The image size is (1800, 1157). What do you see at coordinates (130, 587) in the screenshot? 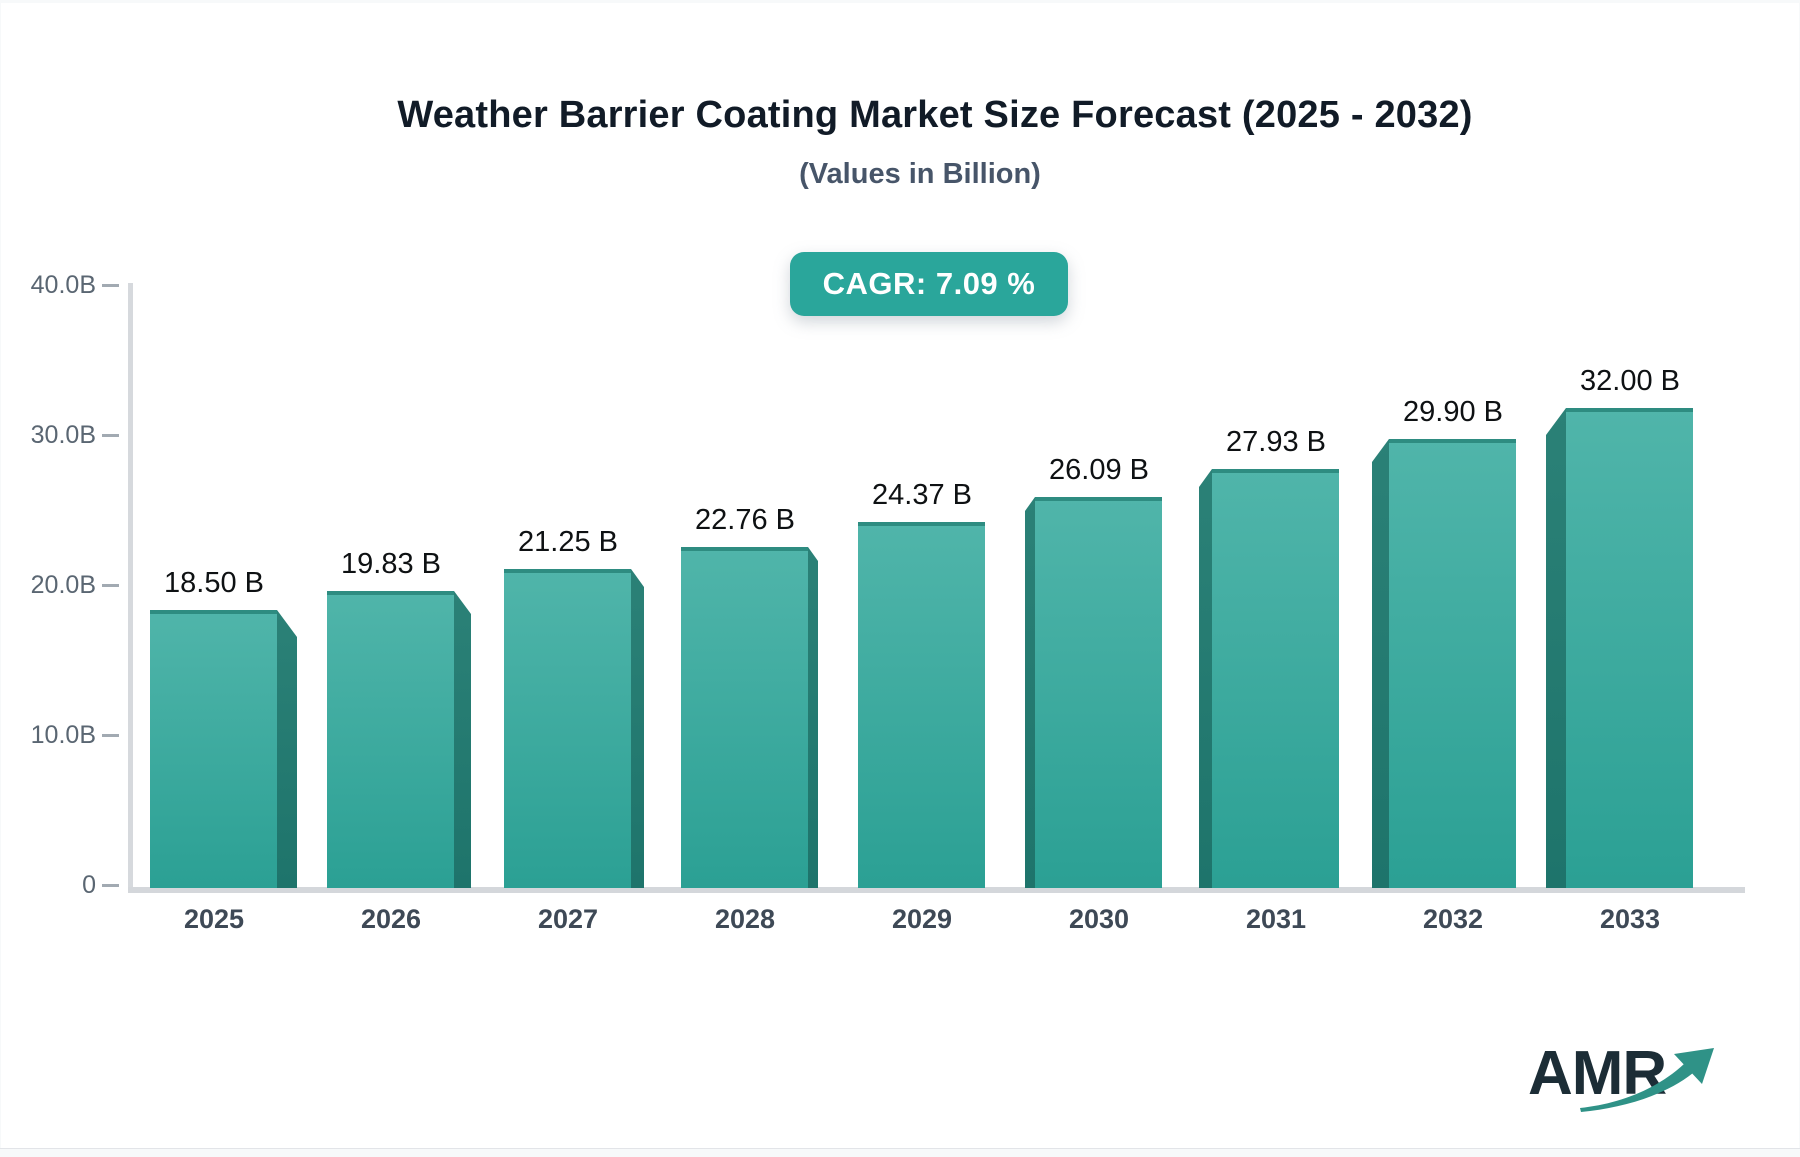
I see `y-axis-line` at bounding box center [130, 587].